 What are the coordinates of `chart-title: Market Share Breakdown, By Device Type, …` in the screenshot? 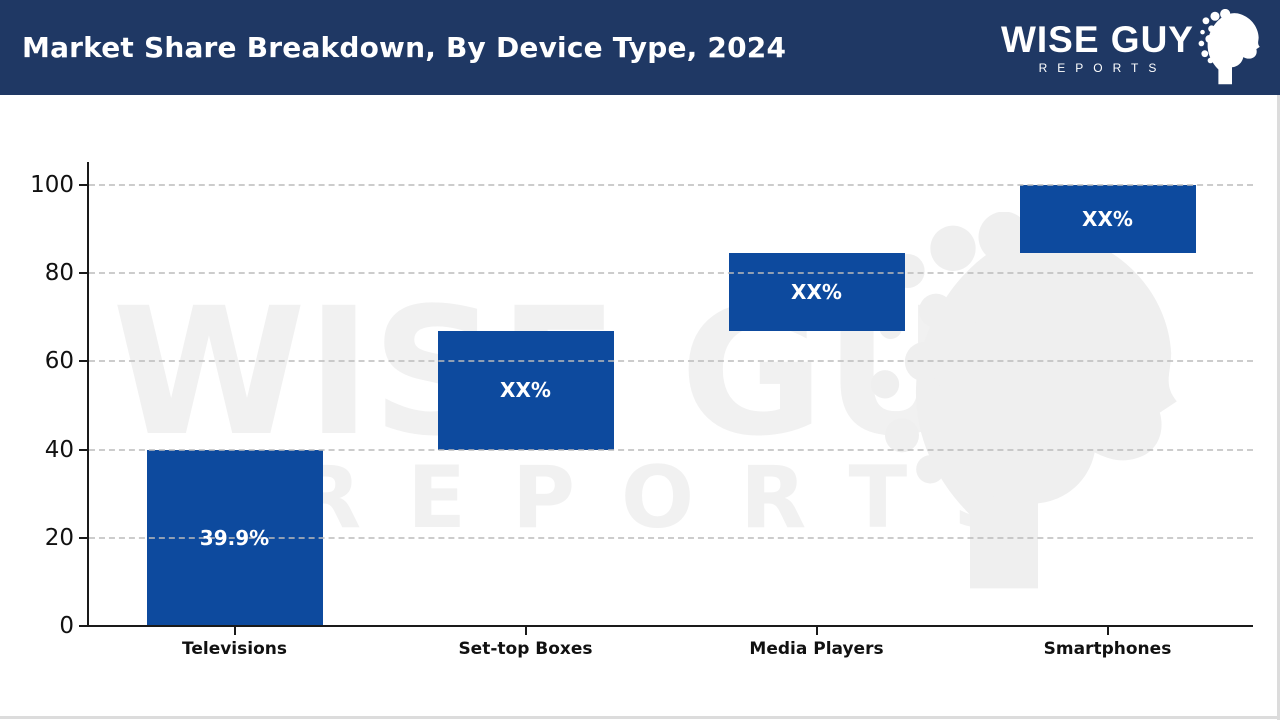 It's located at (404, 47).